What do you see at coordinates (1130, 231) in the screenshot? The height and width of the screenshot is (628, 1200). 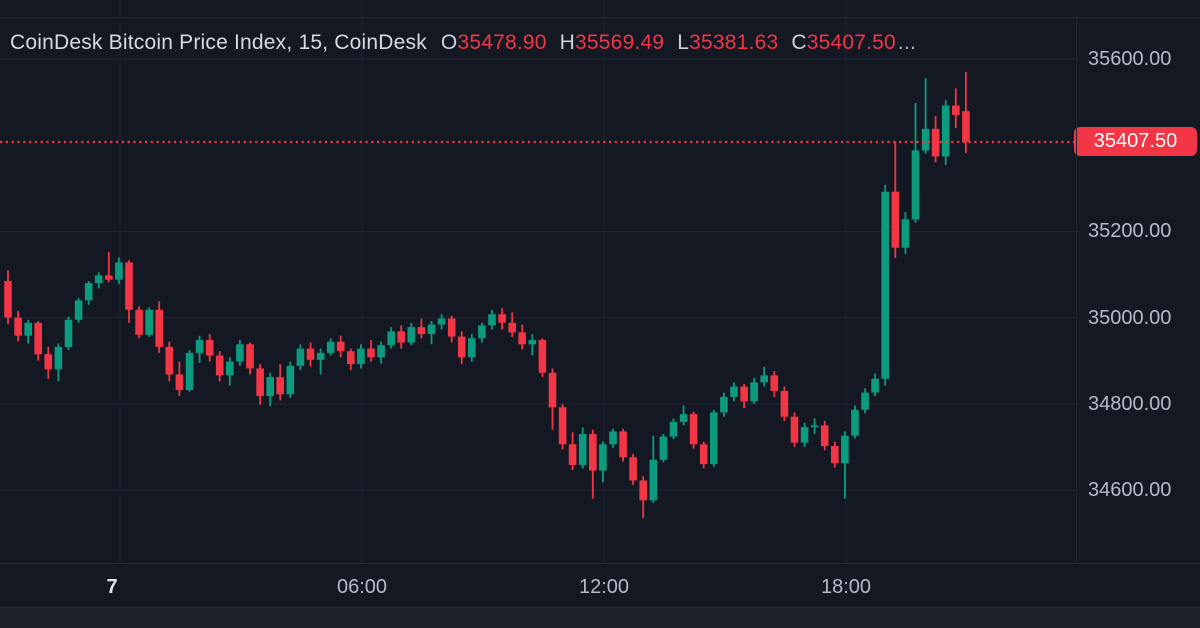 I see `price-axis-label: 35200.00` at bounding box center [1130, 231].